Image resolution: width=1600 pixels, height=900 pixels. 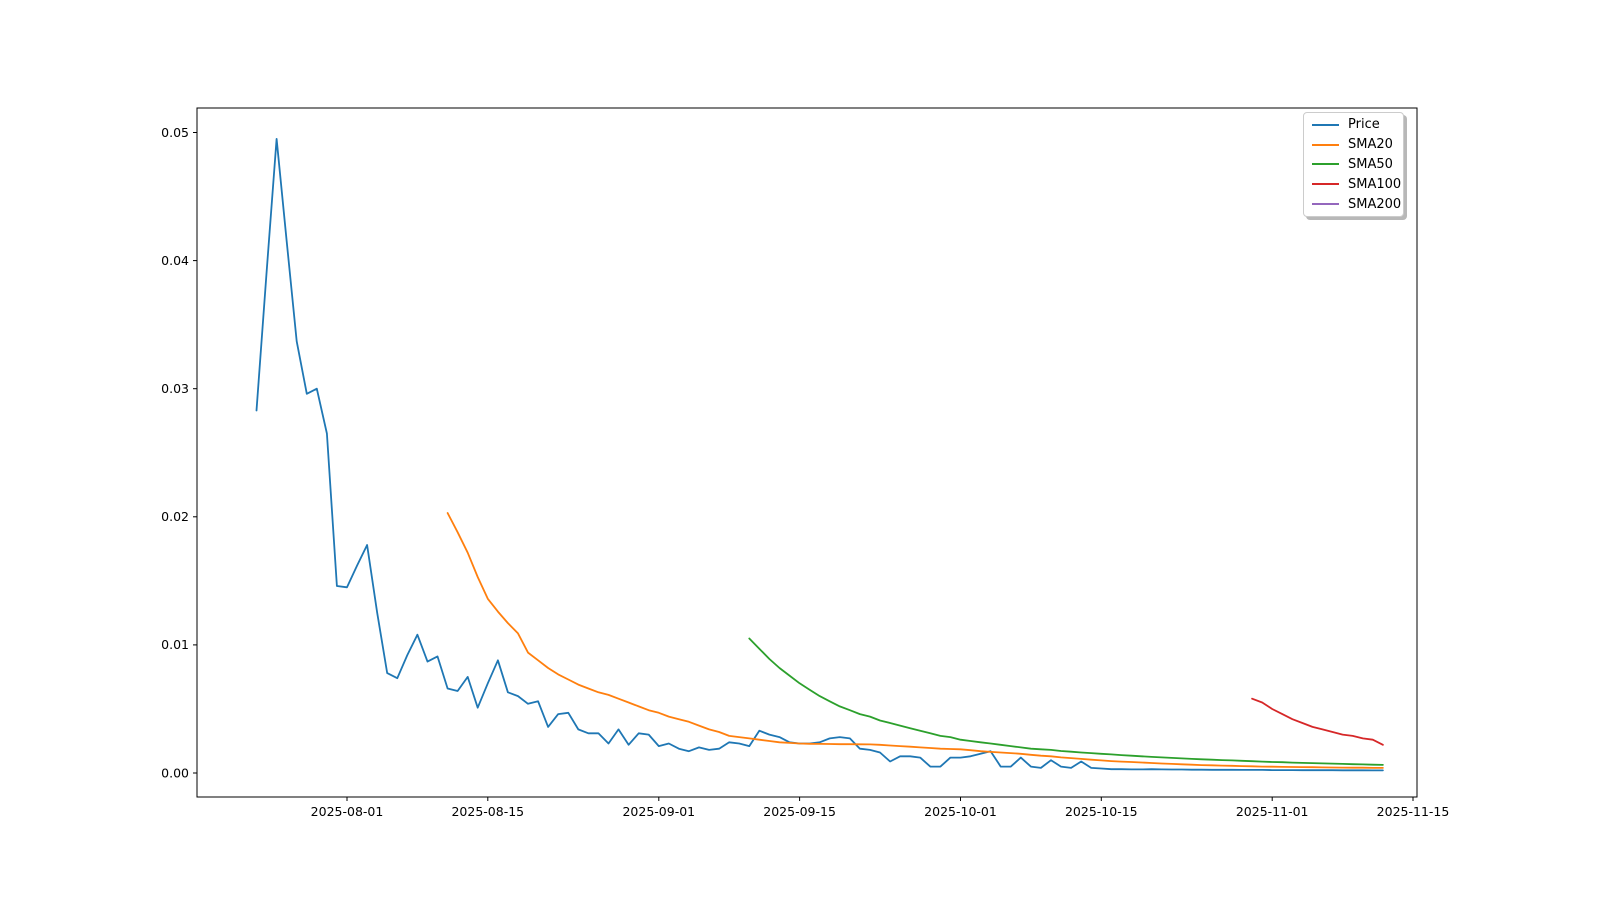 What do you see at coordinates (1375, 204) in the screenshot?
I see `legend-label-sma200: SMA200` at bounding box center [1375, 204].